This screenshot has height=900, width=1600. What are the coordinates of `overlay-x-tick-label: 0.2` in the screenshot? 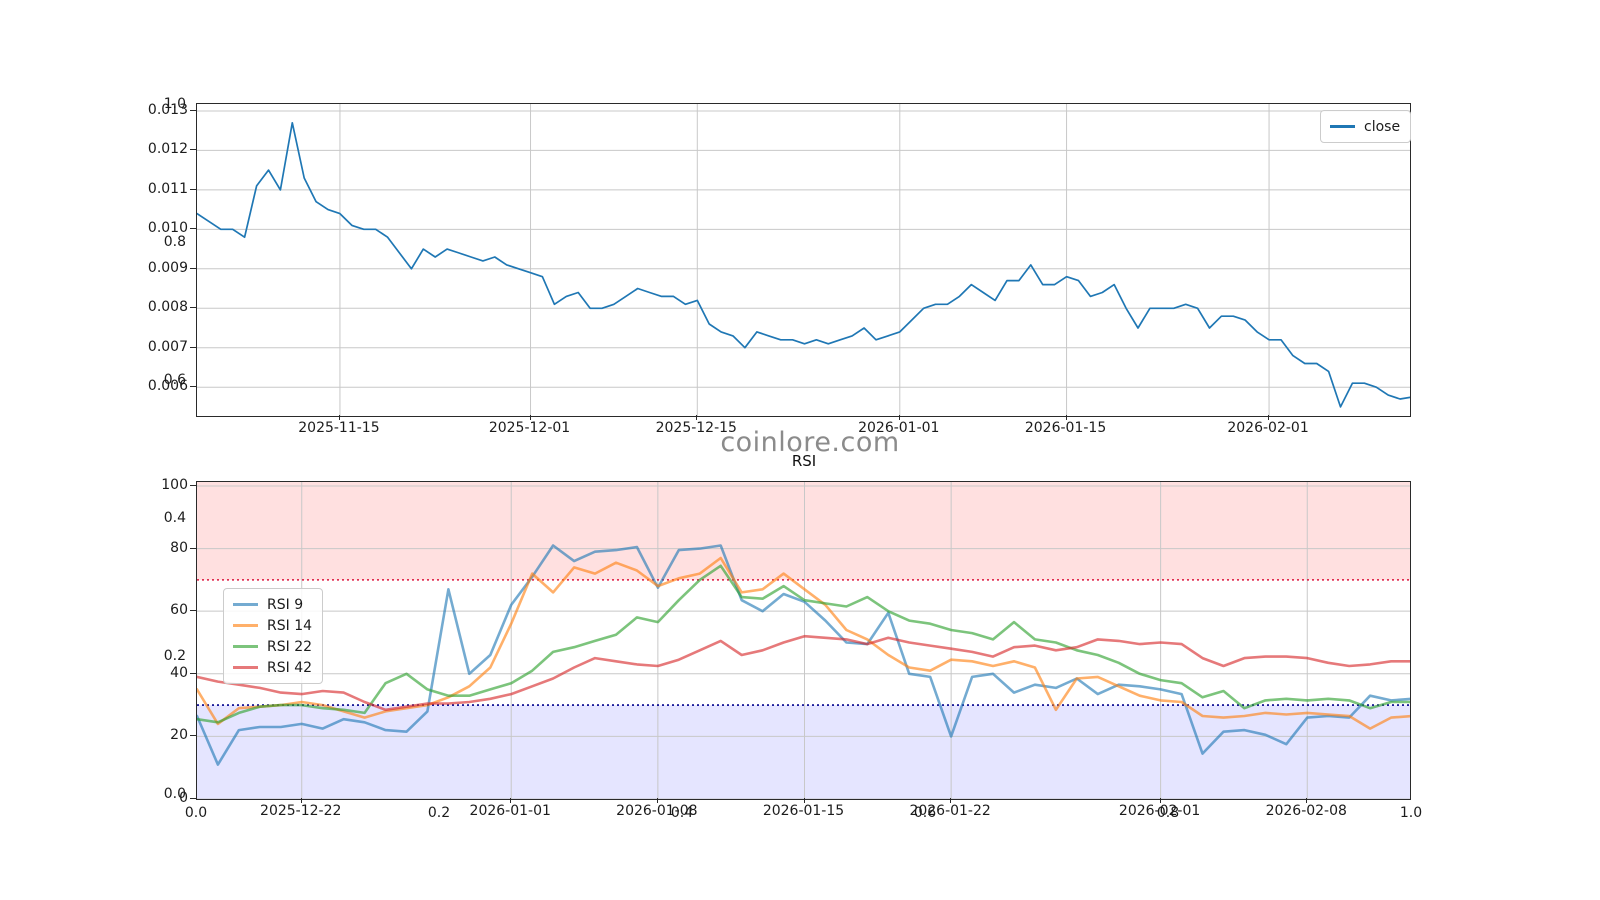 It's located at (439, 813).